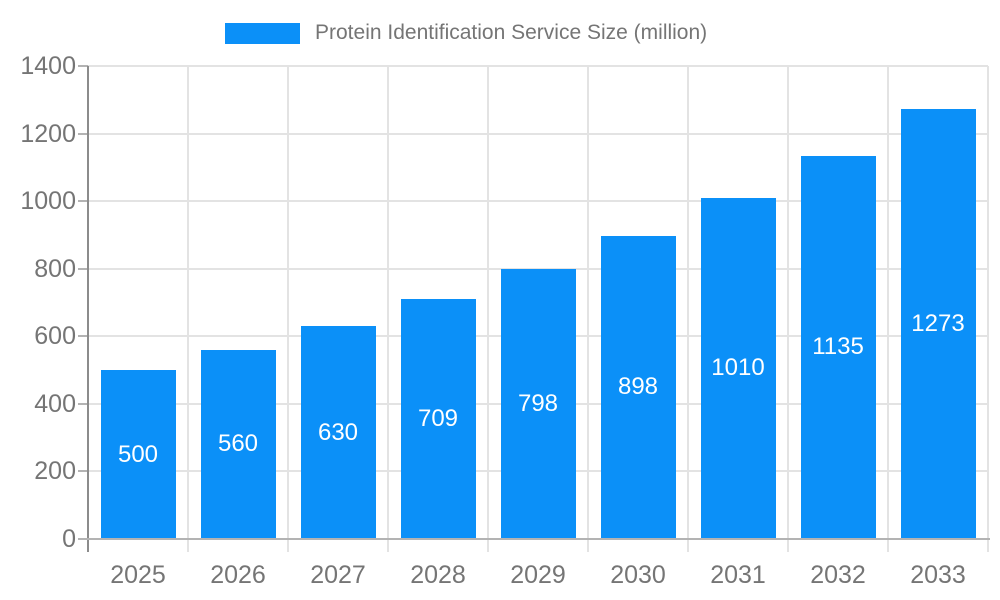 This screenshot has width=1000, height=600. I want to click on bar-value-label: 1273, so click(938, 323).